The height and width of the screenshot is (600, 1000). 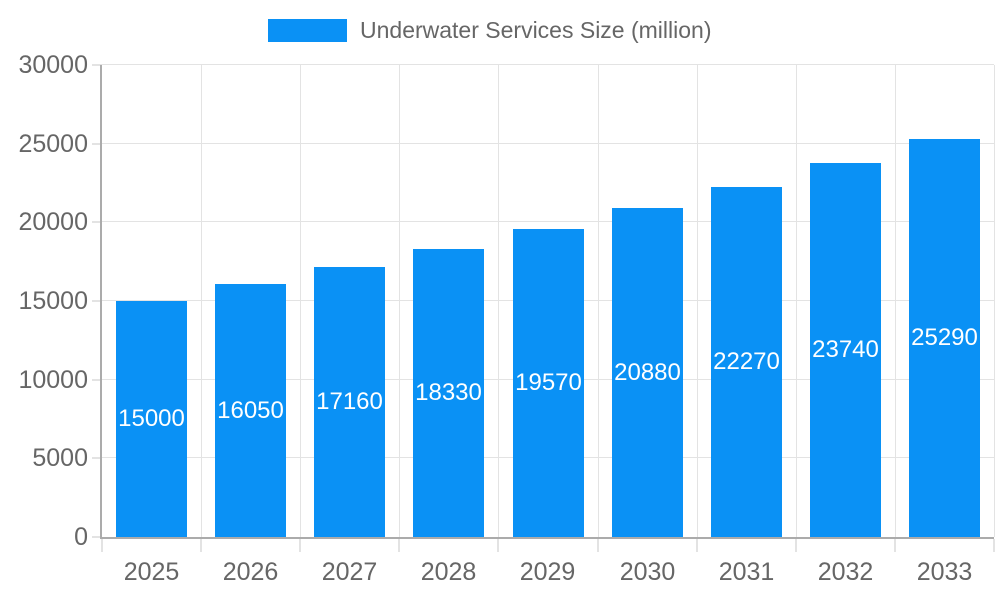 What do you see at coordinates (53, 380) in the screenshot?
I see `y-tick-label: 10000` at bounding box center [53, 380].